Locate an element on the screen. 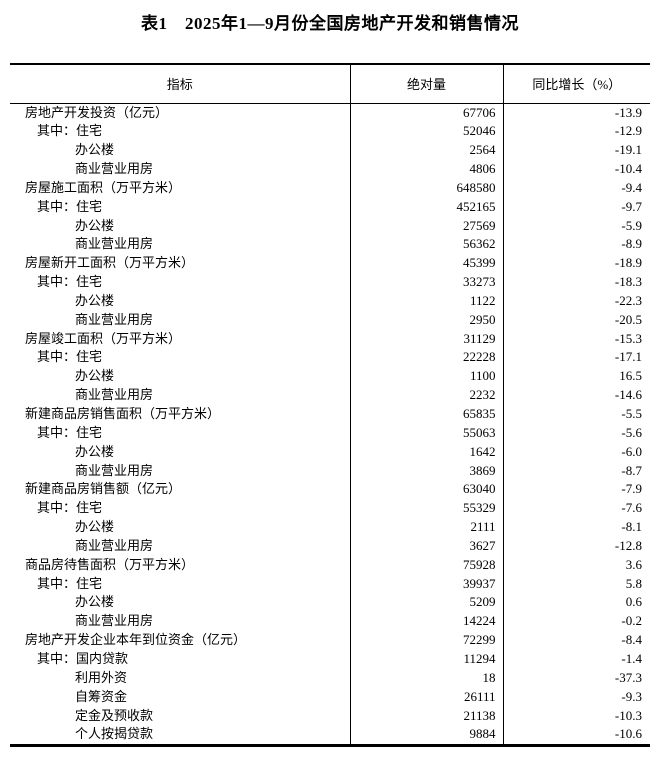 Image resolution: width=660 pixels, height=757 pixels. table-row: 商品房待售面积（万平方米） 75928 3.6 is located at coordinates (330, 565).